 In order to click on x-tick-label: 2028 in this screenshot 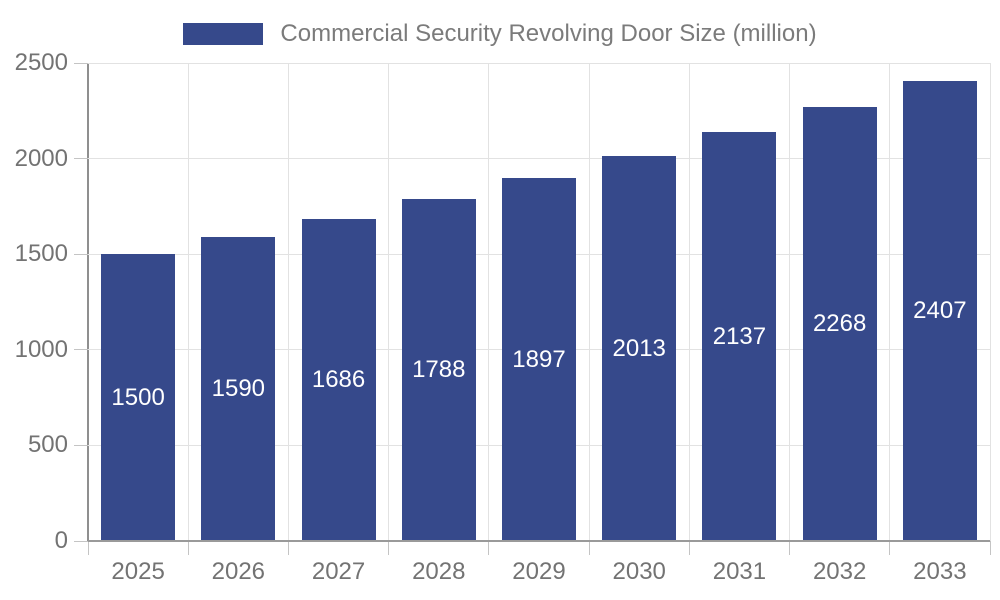, I will do `click(439, 571)`.